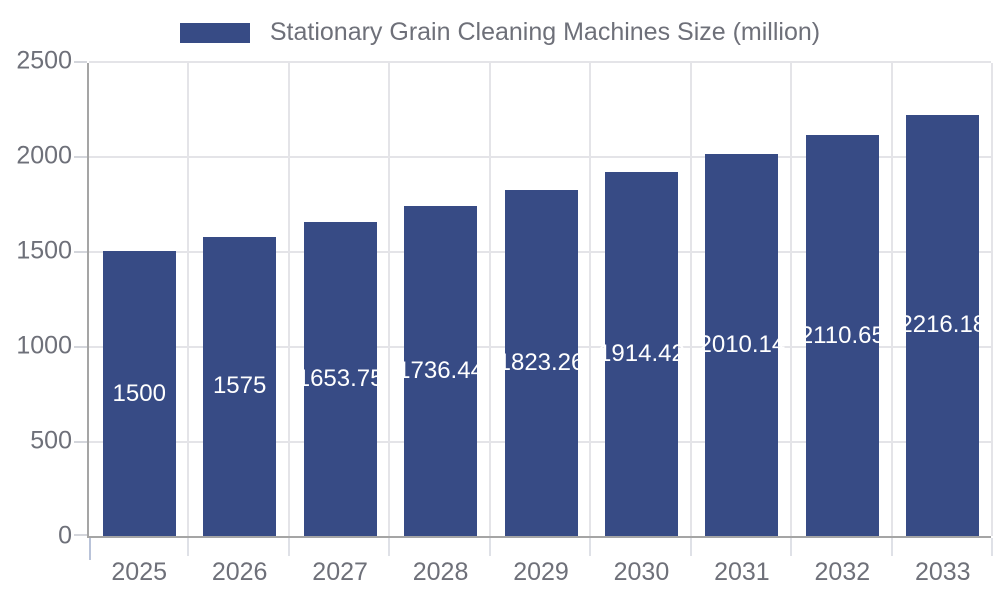 This screenshot has height=600, width=1000. I want to click on y-axis-label: 1500, so click(44, 250).